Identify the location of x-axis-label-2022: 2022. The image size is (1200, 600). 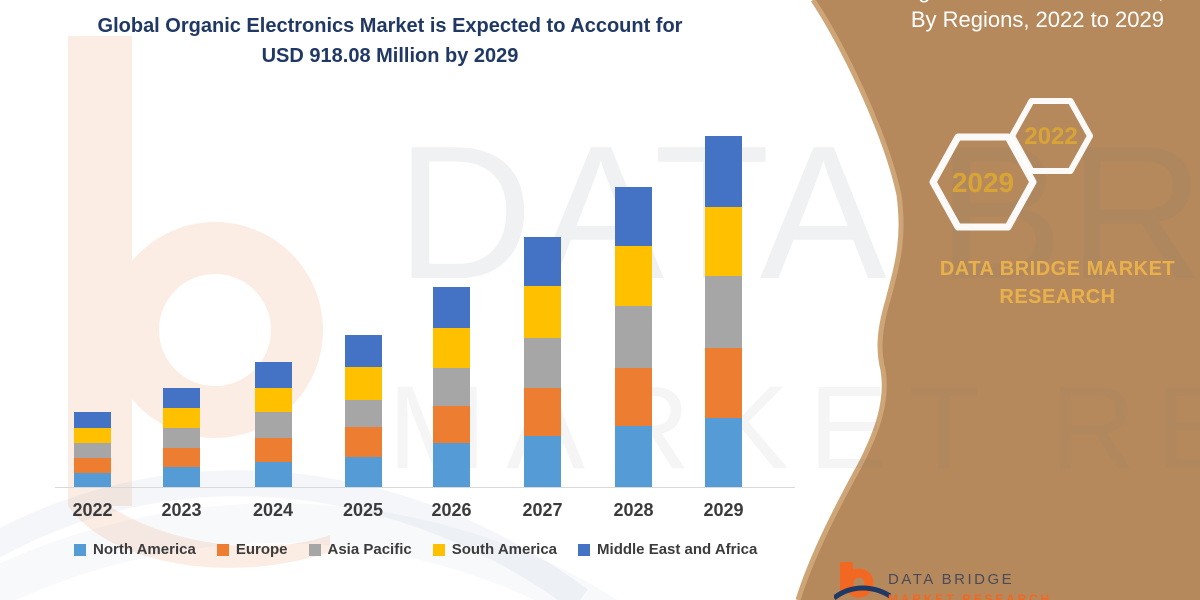
(92, 510).